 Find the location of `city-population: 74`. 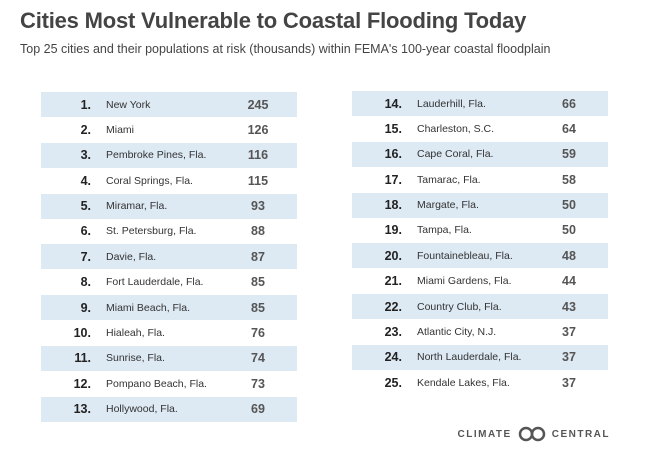

city-population: 74 is located at coordinates (258, 358).